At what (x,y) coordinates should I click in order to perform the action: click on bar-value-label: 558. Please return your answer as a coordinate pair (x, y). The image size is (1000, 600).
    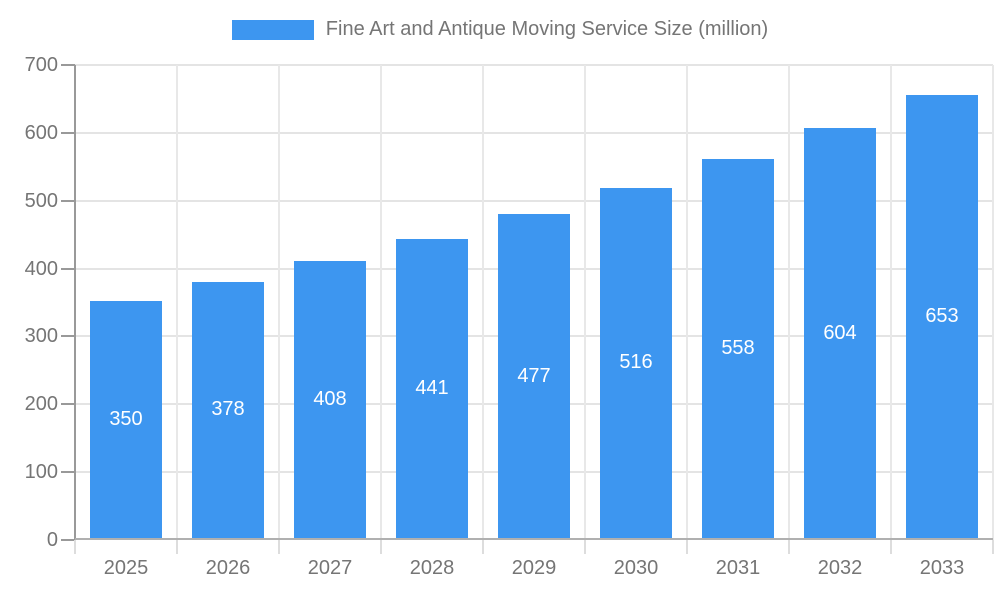
    Looking at the image, I should click on (738, 348).